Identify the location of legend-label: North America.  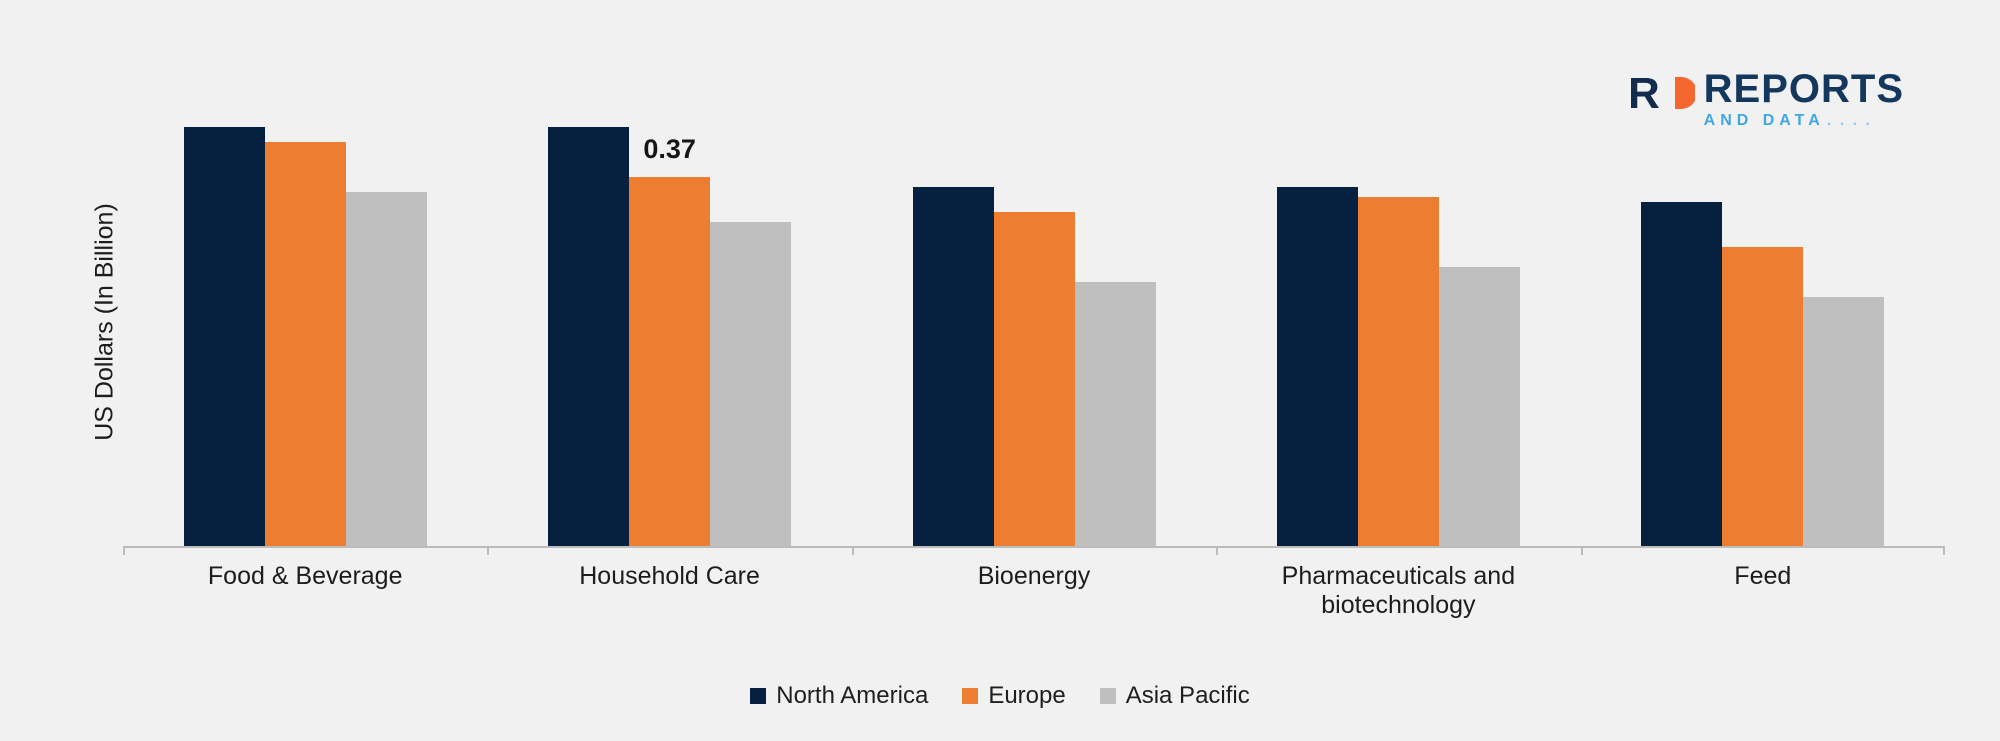
(852, 695).